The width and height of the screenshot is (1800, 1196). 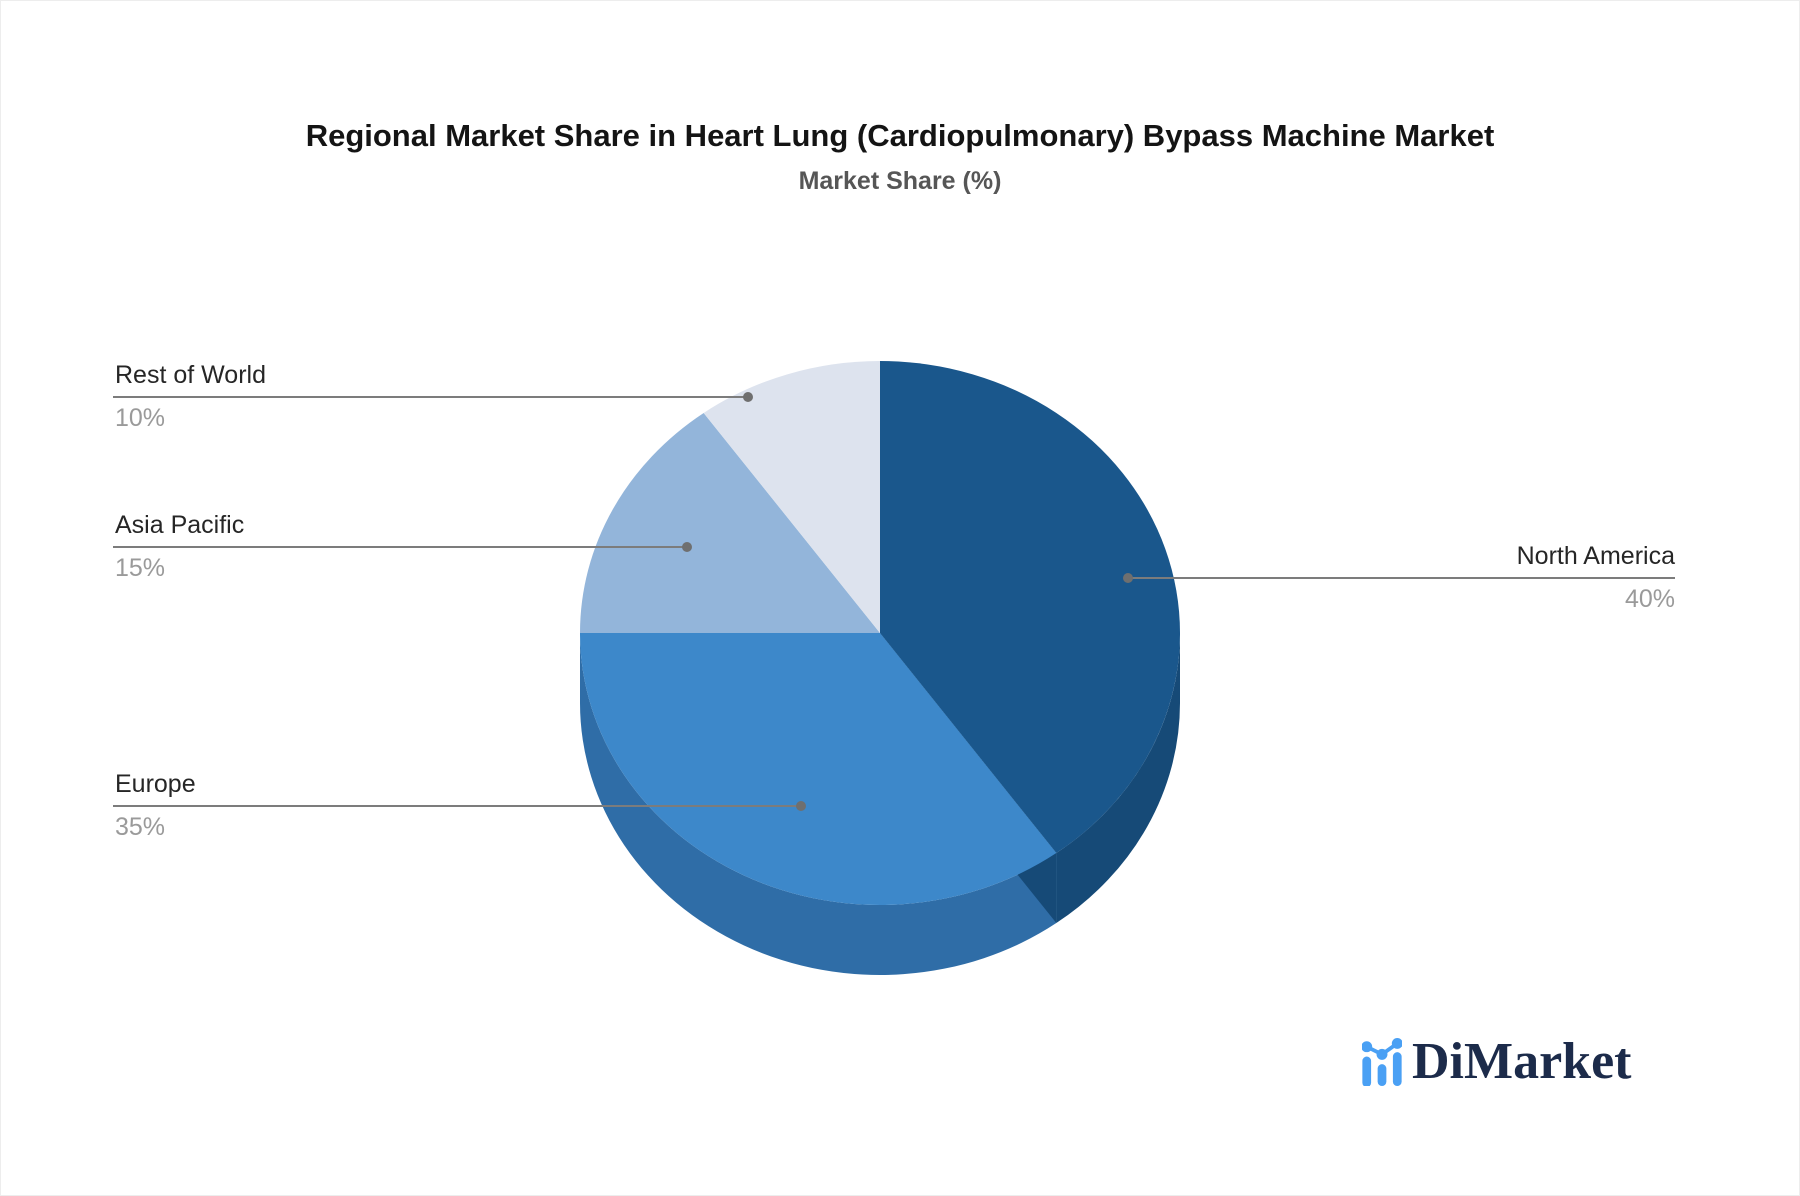 I want to click on pie-slice-north-america, so click(x=1030, y=607).